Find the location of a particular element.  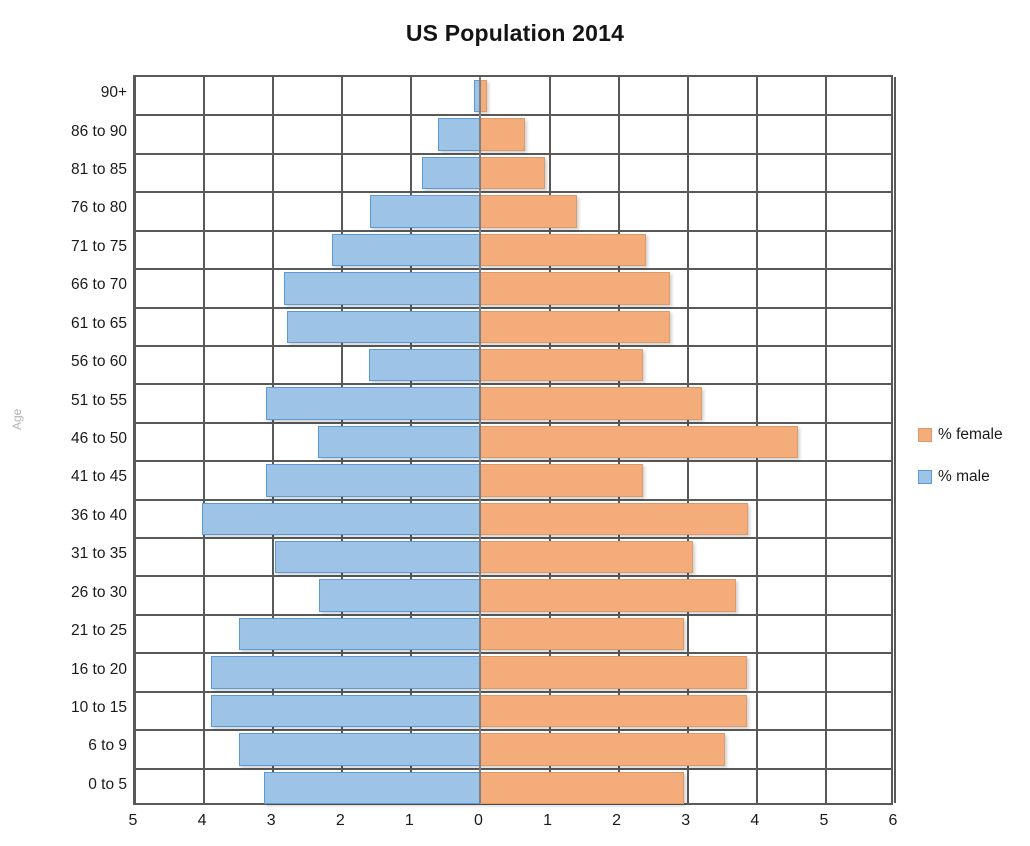

y-axis-title: Age is located at coordinates (17, 419).